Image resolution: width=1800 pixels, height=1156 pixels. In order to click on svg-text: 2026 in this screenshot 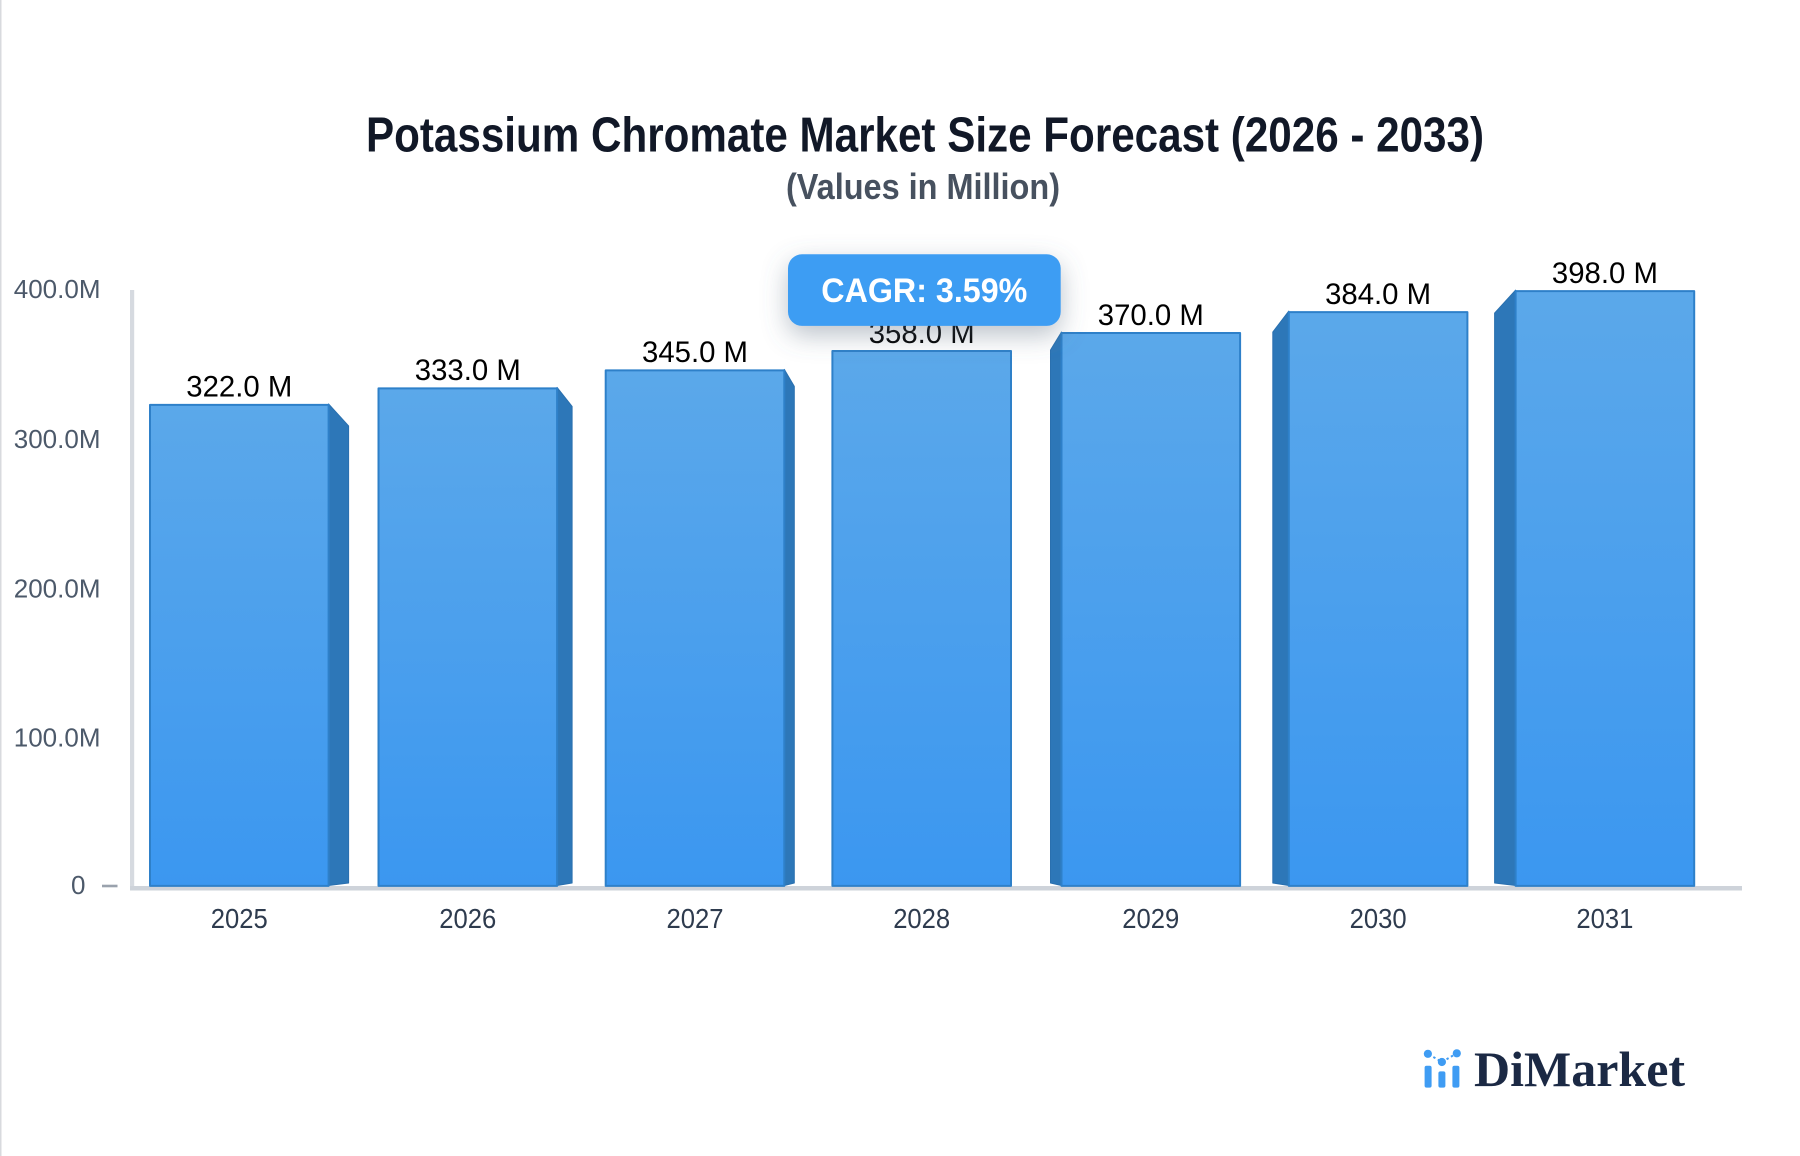, I will do `click(467, 918)`.